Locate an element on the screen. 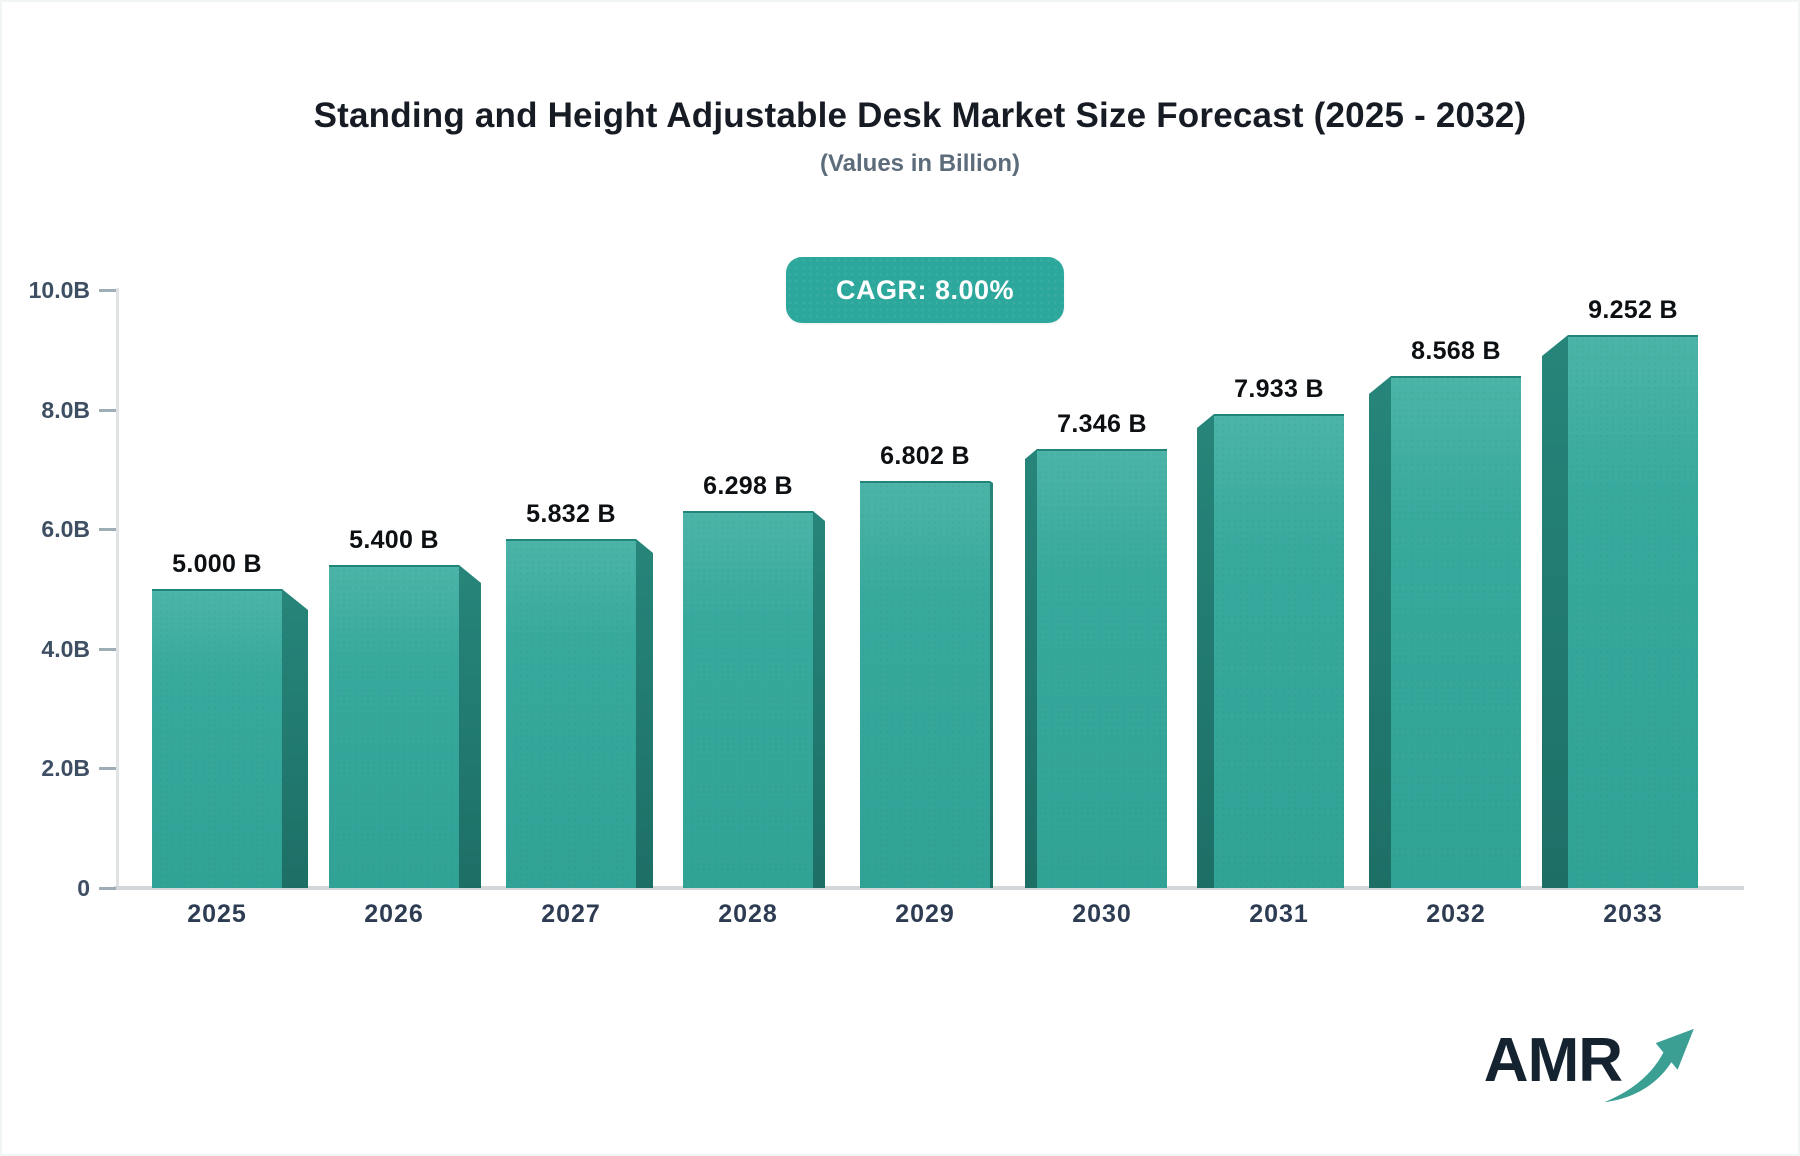 This screenshot has width=1800, height=1156. y-tick-label: 6.0B is located at coordinates (65, 529).